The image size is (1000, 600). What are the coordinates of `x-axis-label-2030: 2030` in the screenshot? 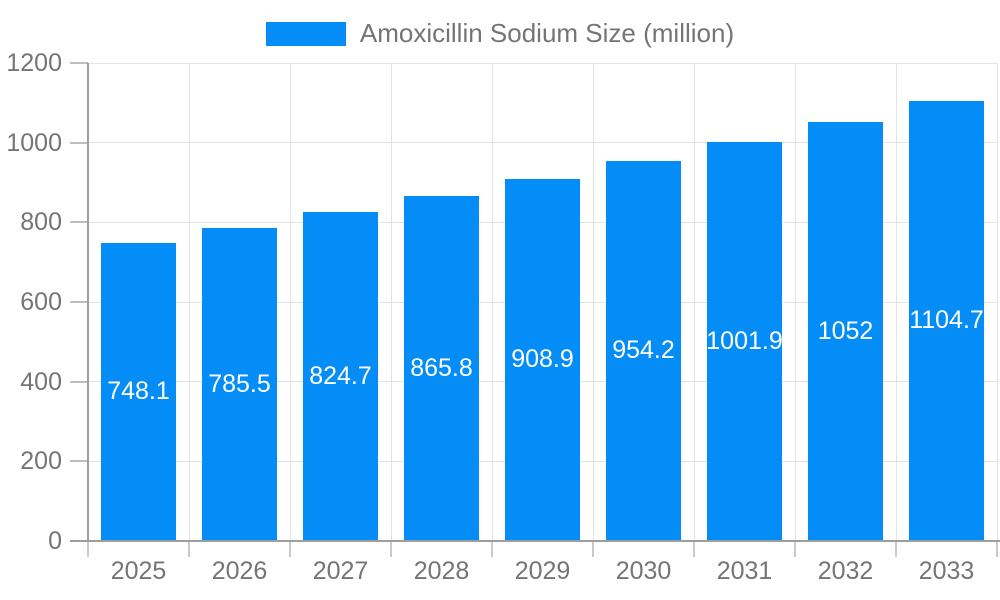 It's located at (643, 571).